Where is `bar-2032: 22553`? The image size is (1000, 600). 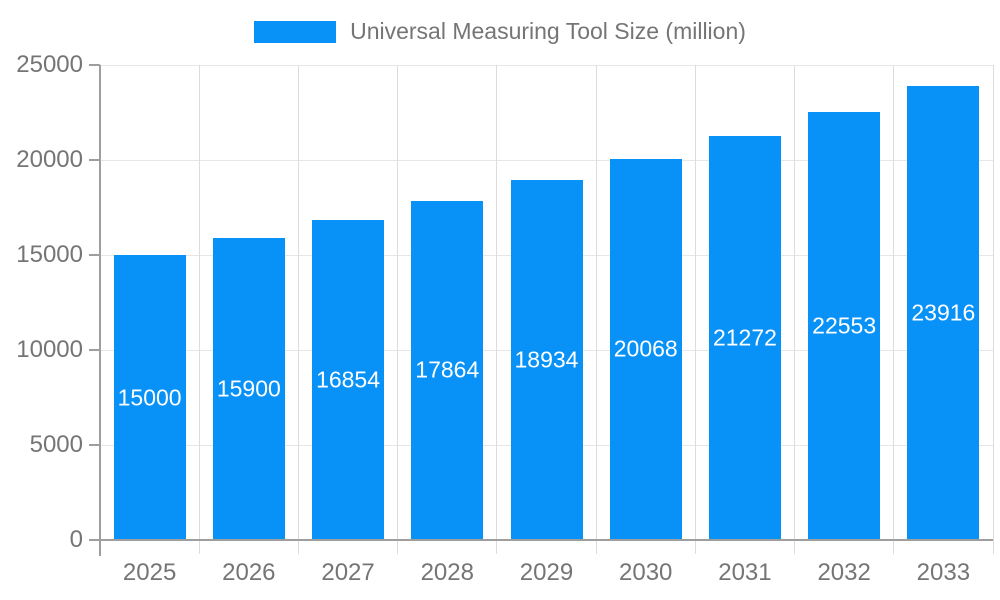
bar-2032: 22553 is located at coordinates (844, 325).